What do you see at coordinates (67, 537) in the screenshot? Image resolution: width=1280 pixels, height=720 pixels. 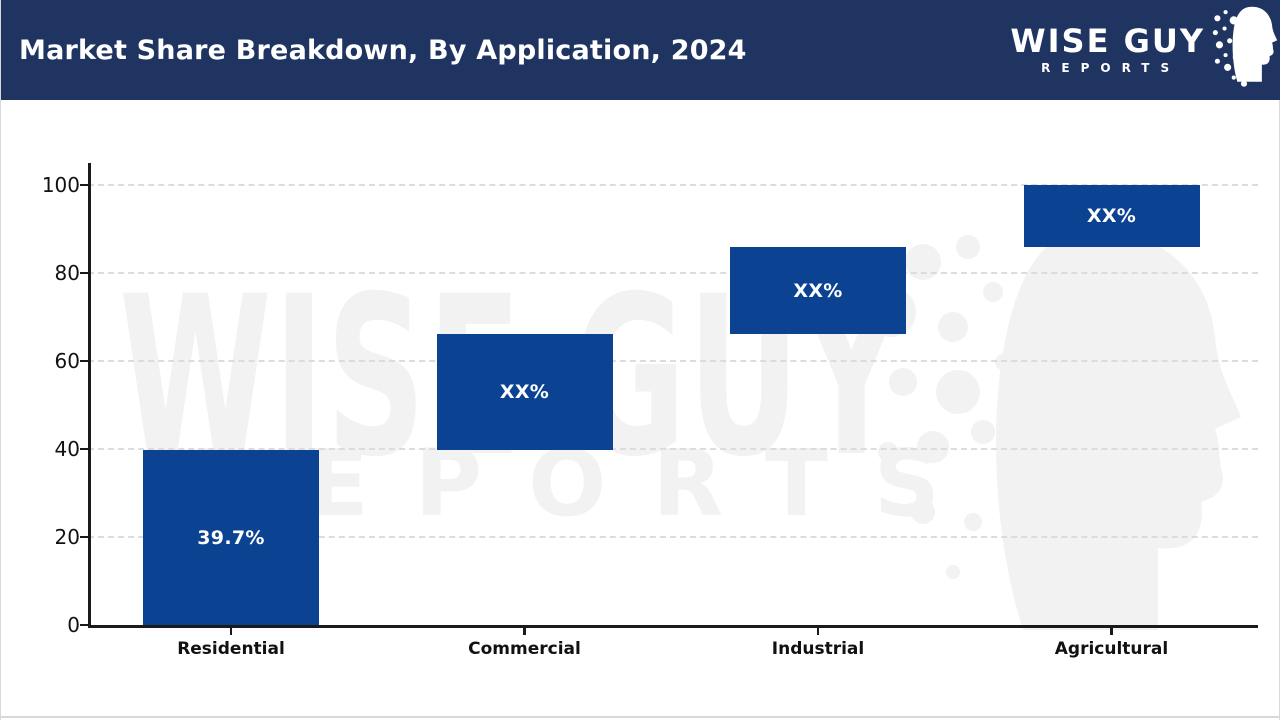 I see `y-tick-label: 20` at bounding box center [67, 537].